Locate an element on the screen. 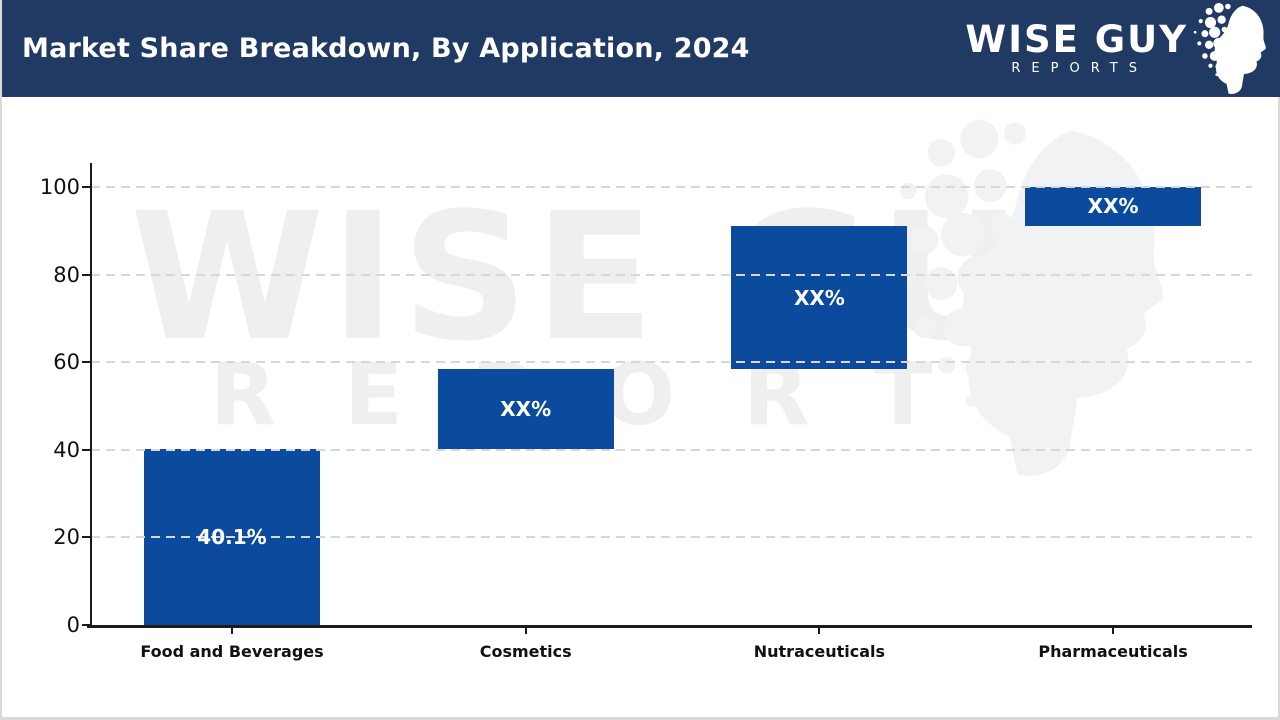  x-category-label: Cosmetics is located at coordinates (525, 651).